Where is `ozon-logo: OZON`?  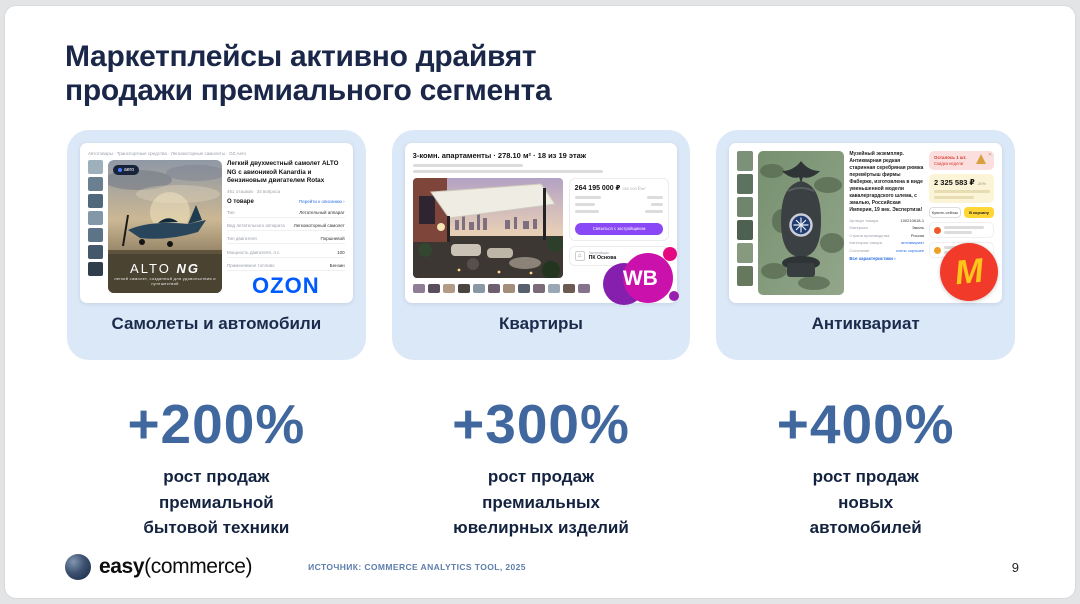
ozon-logo: OZON is located at coordinates (286, 286).